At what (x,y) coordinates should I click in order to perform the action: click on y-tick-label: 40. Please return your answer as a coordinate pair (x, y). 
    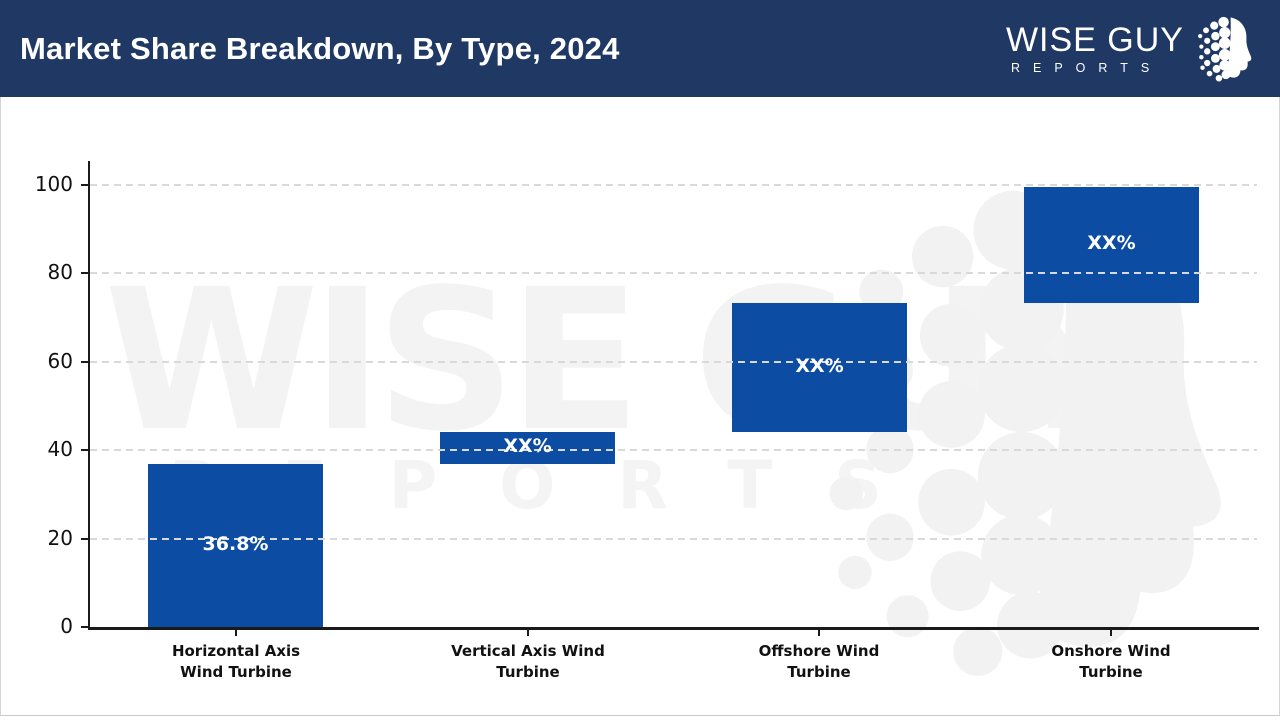
    Looking at the image, I should click on (60, 449).